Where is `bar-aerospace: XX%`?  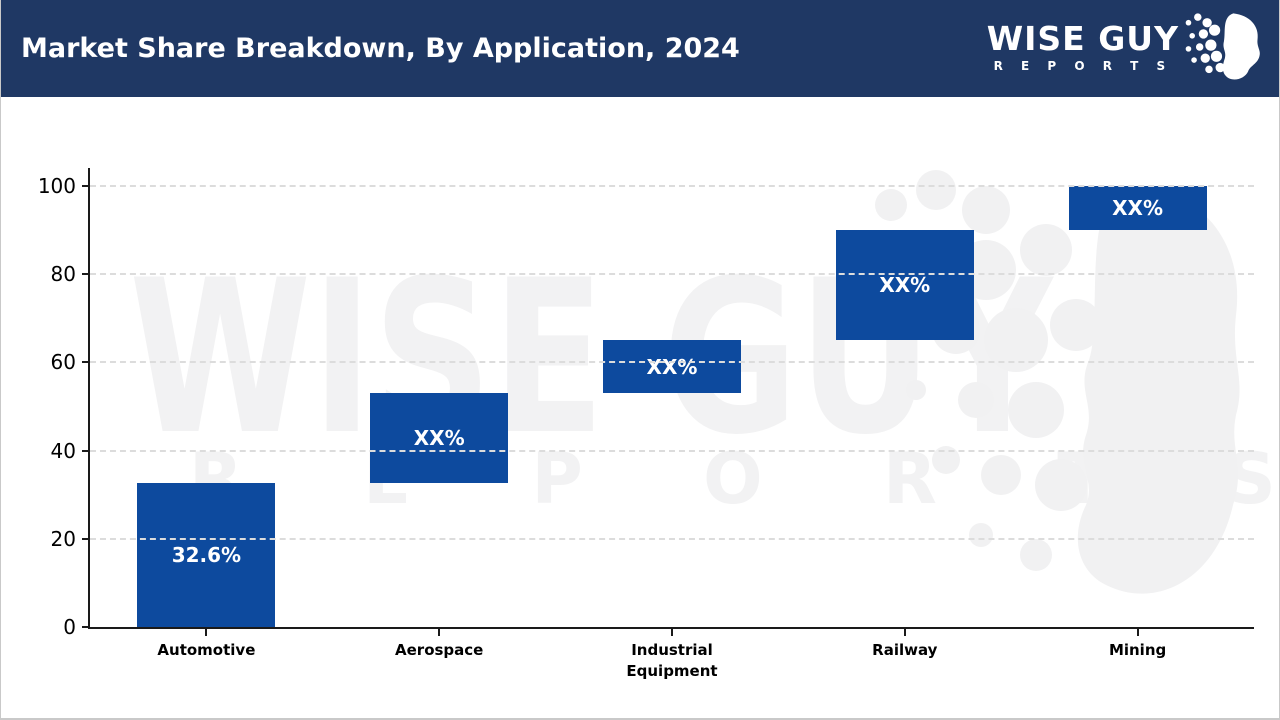
bar-aerospace: XX% is located at coordinates (439, 438).